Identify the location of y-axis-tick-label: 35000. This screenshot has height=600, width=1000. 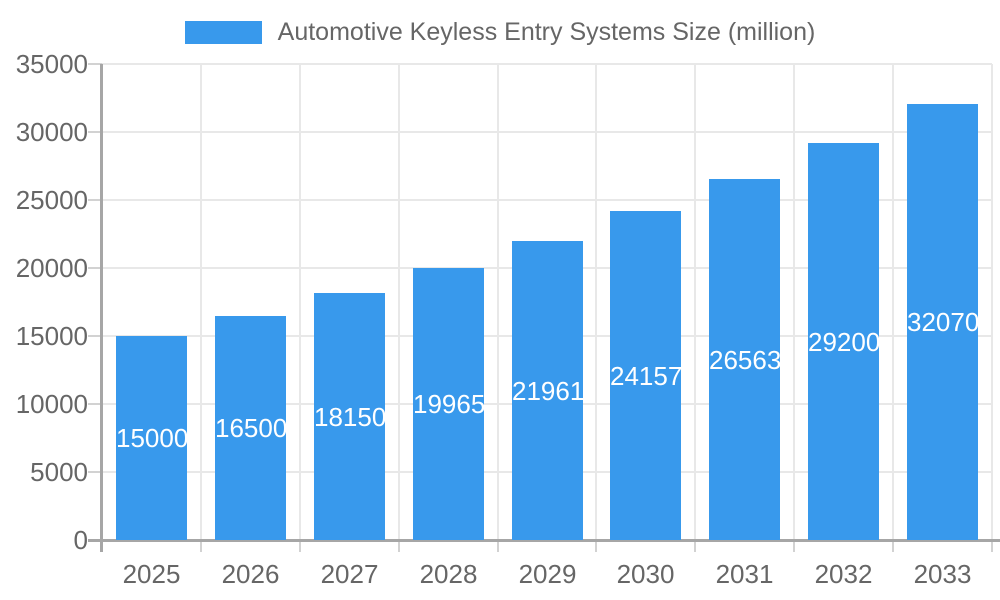
(51, 64).